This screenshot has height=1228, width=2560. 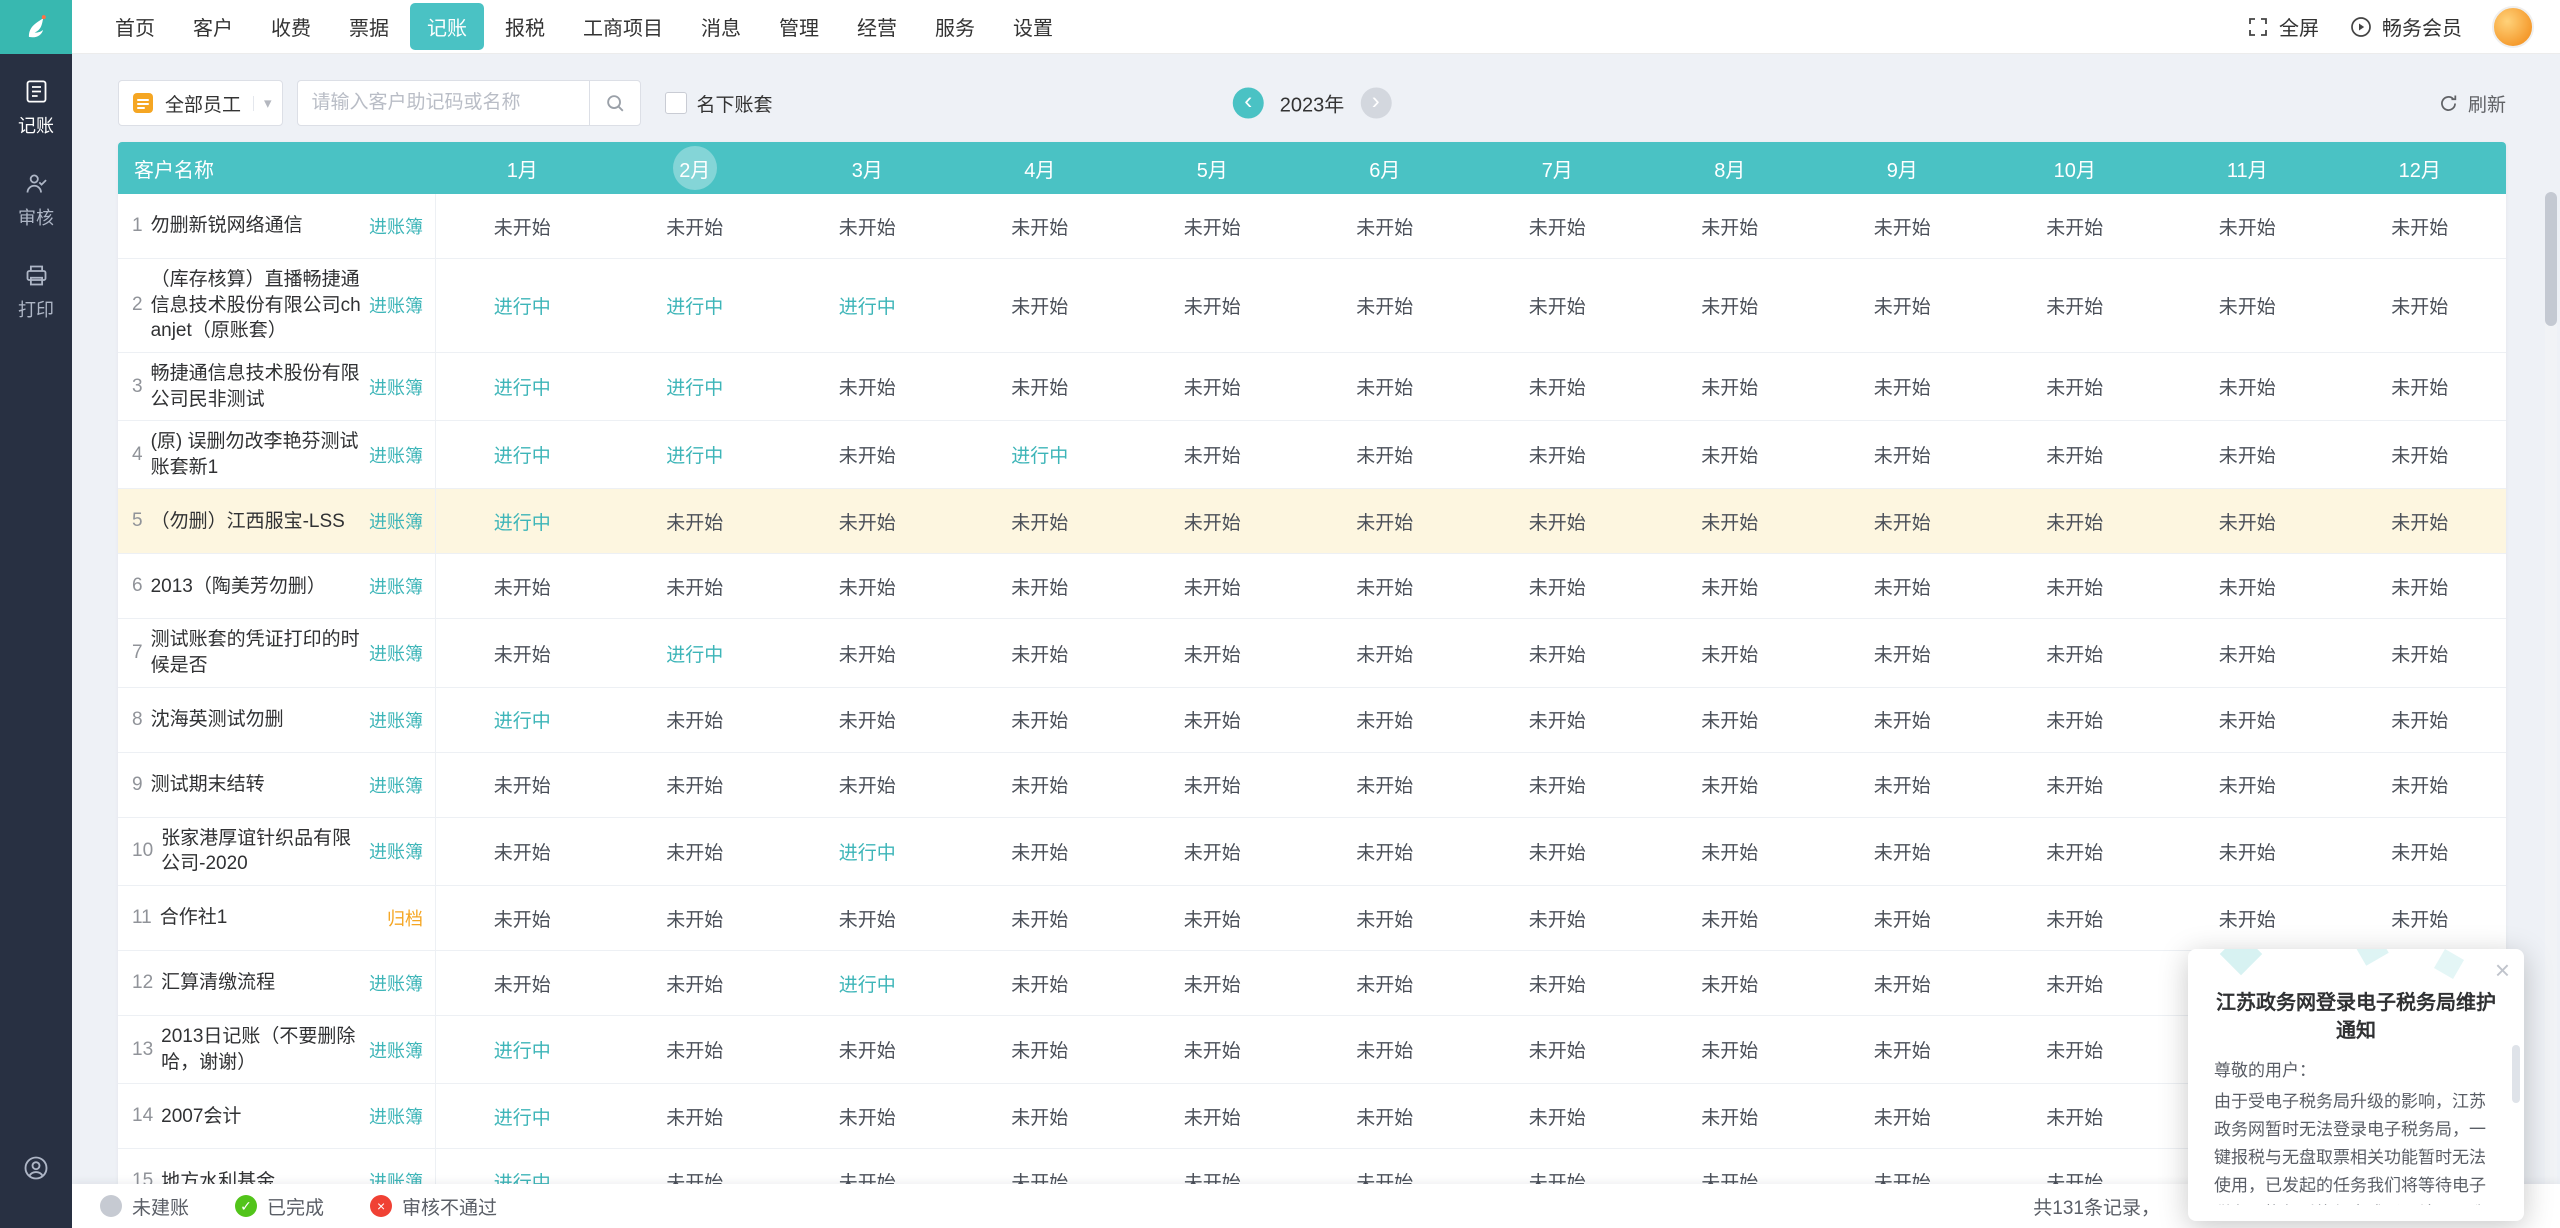 I want to click on month-header-8月: 8月, so click(x=1730, y=170).